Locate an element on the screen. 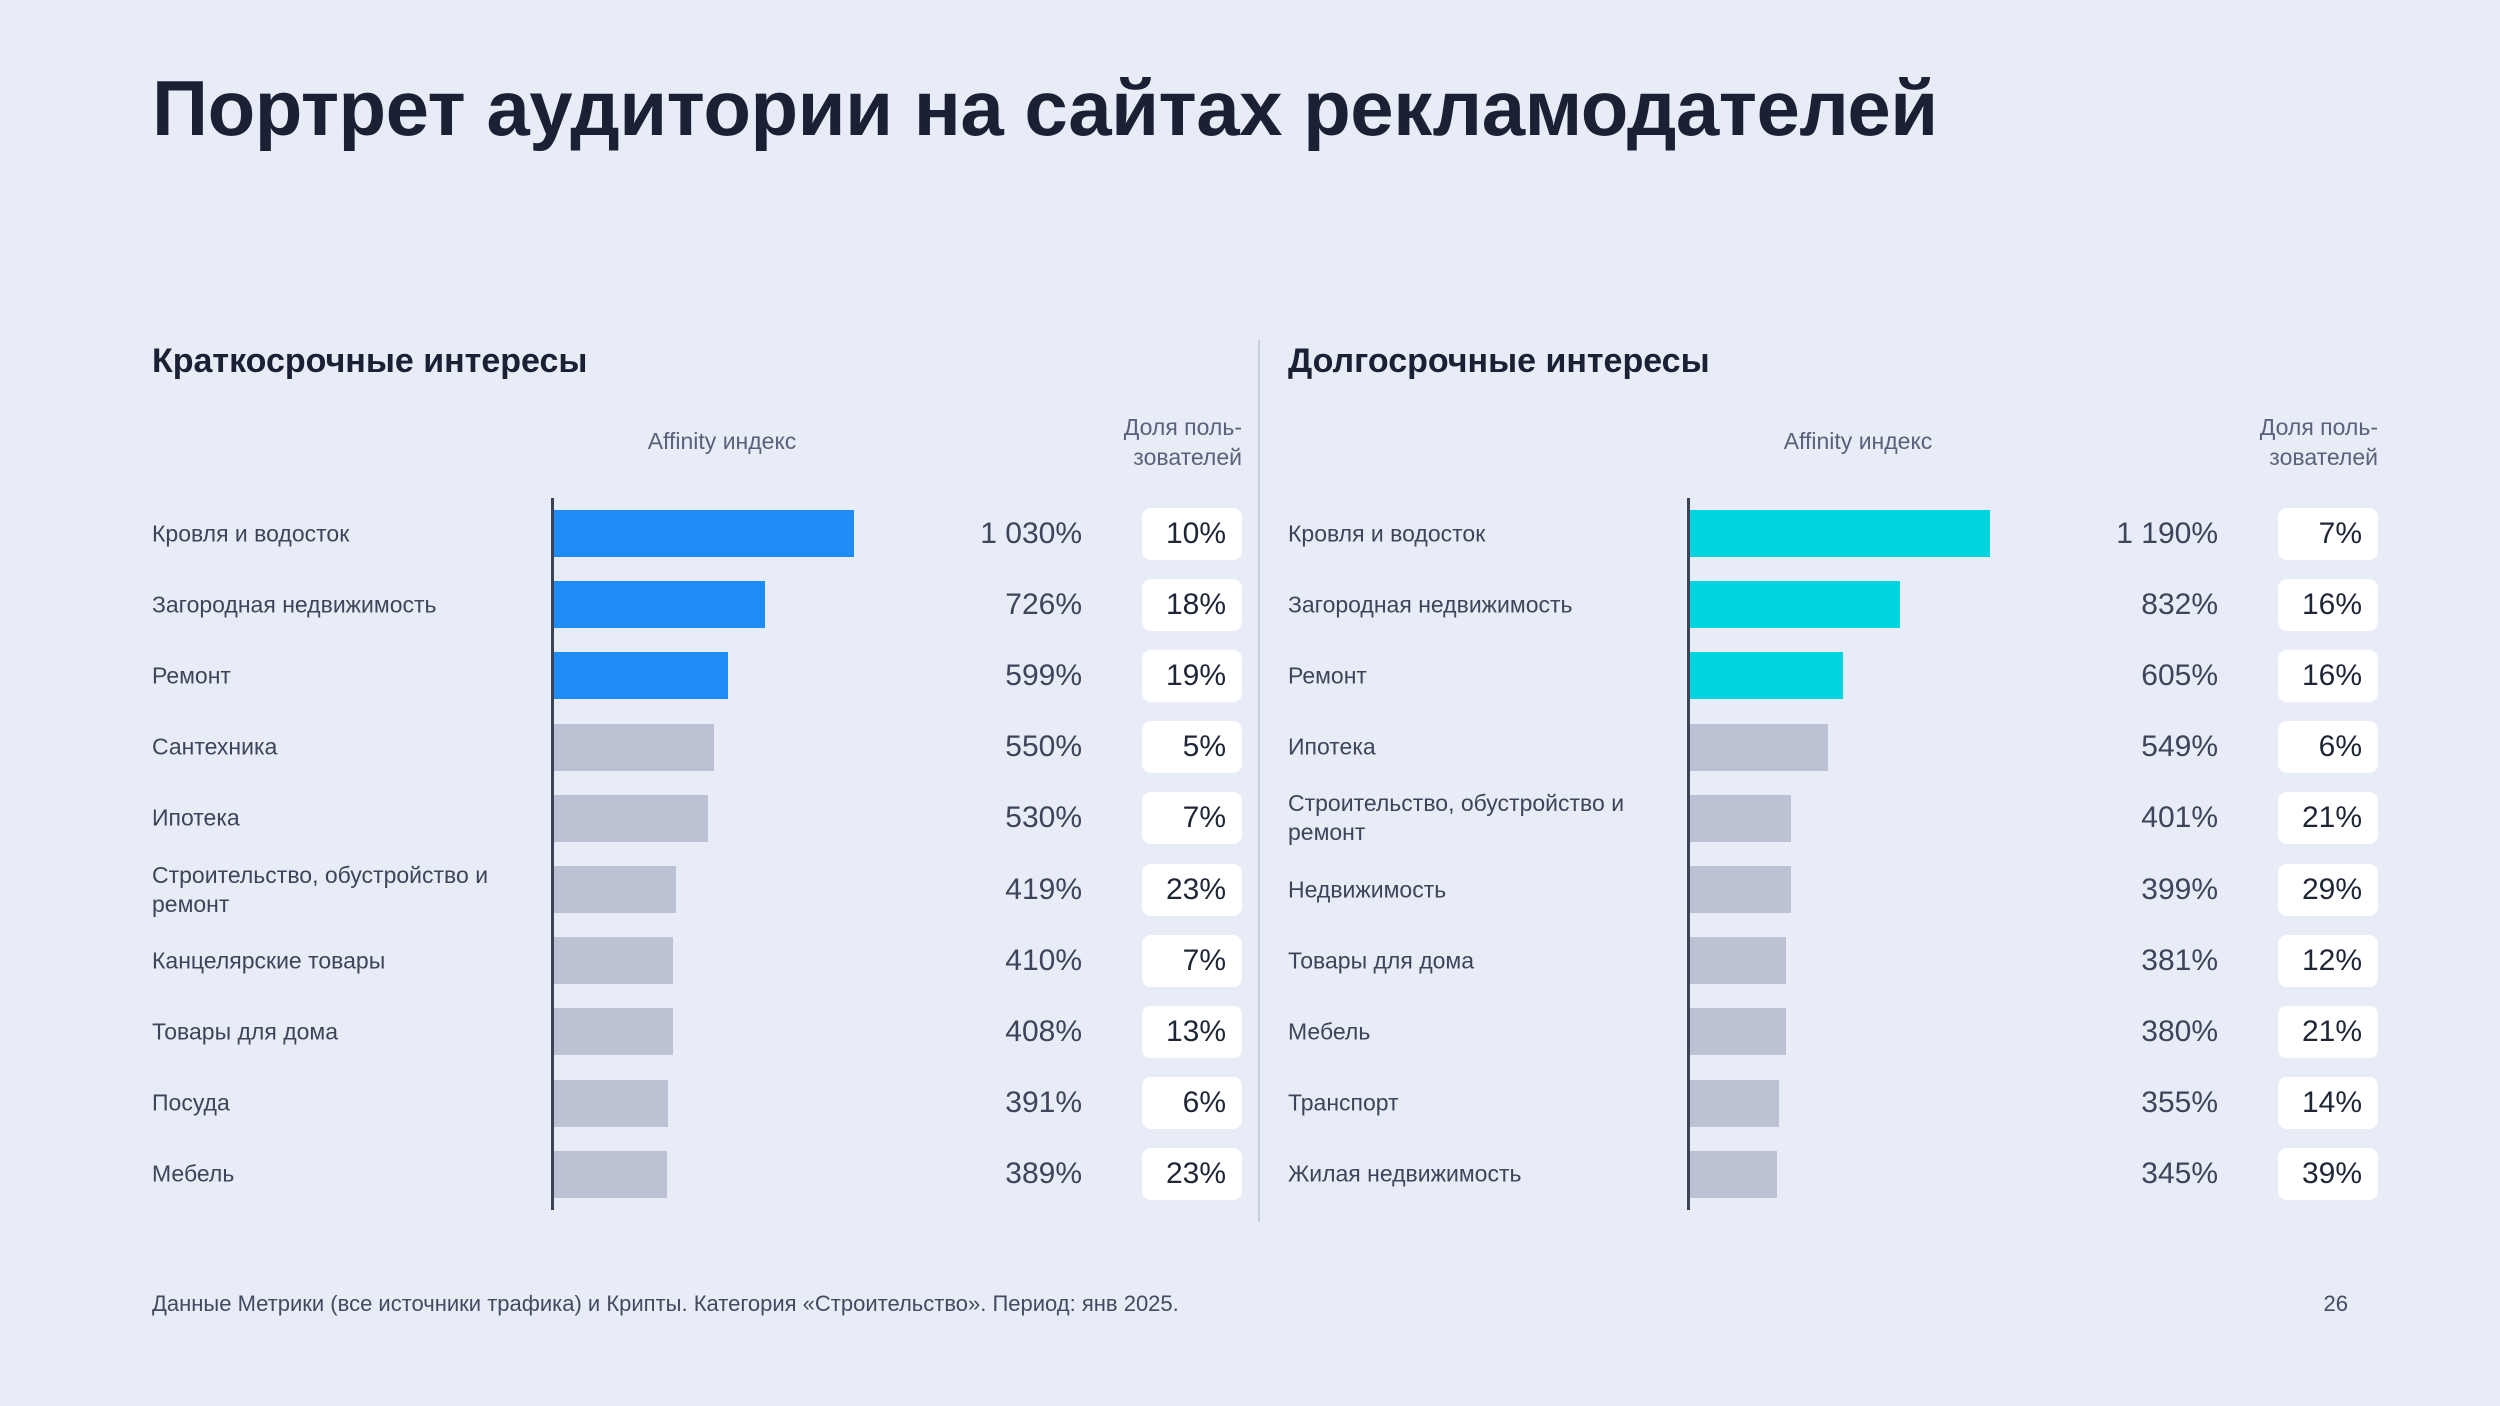  chart-row: Недвижимость 399% 29% is located at coordinates (1833, 889).